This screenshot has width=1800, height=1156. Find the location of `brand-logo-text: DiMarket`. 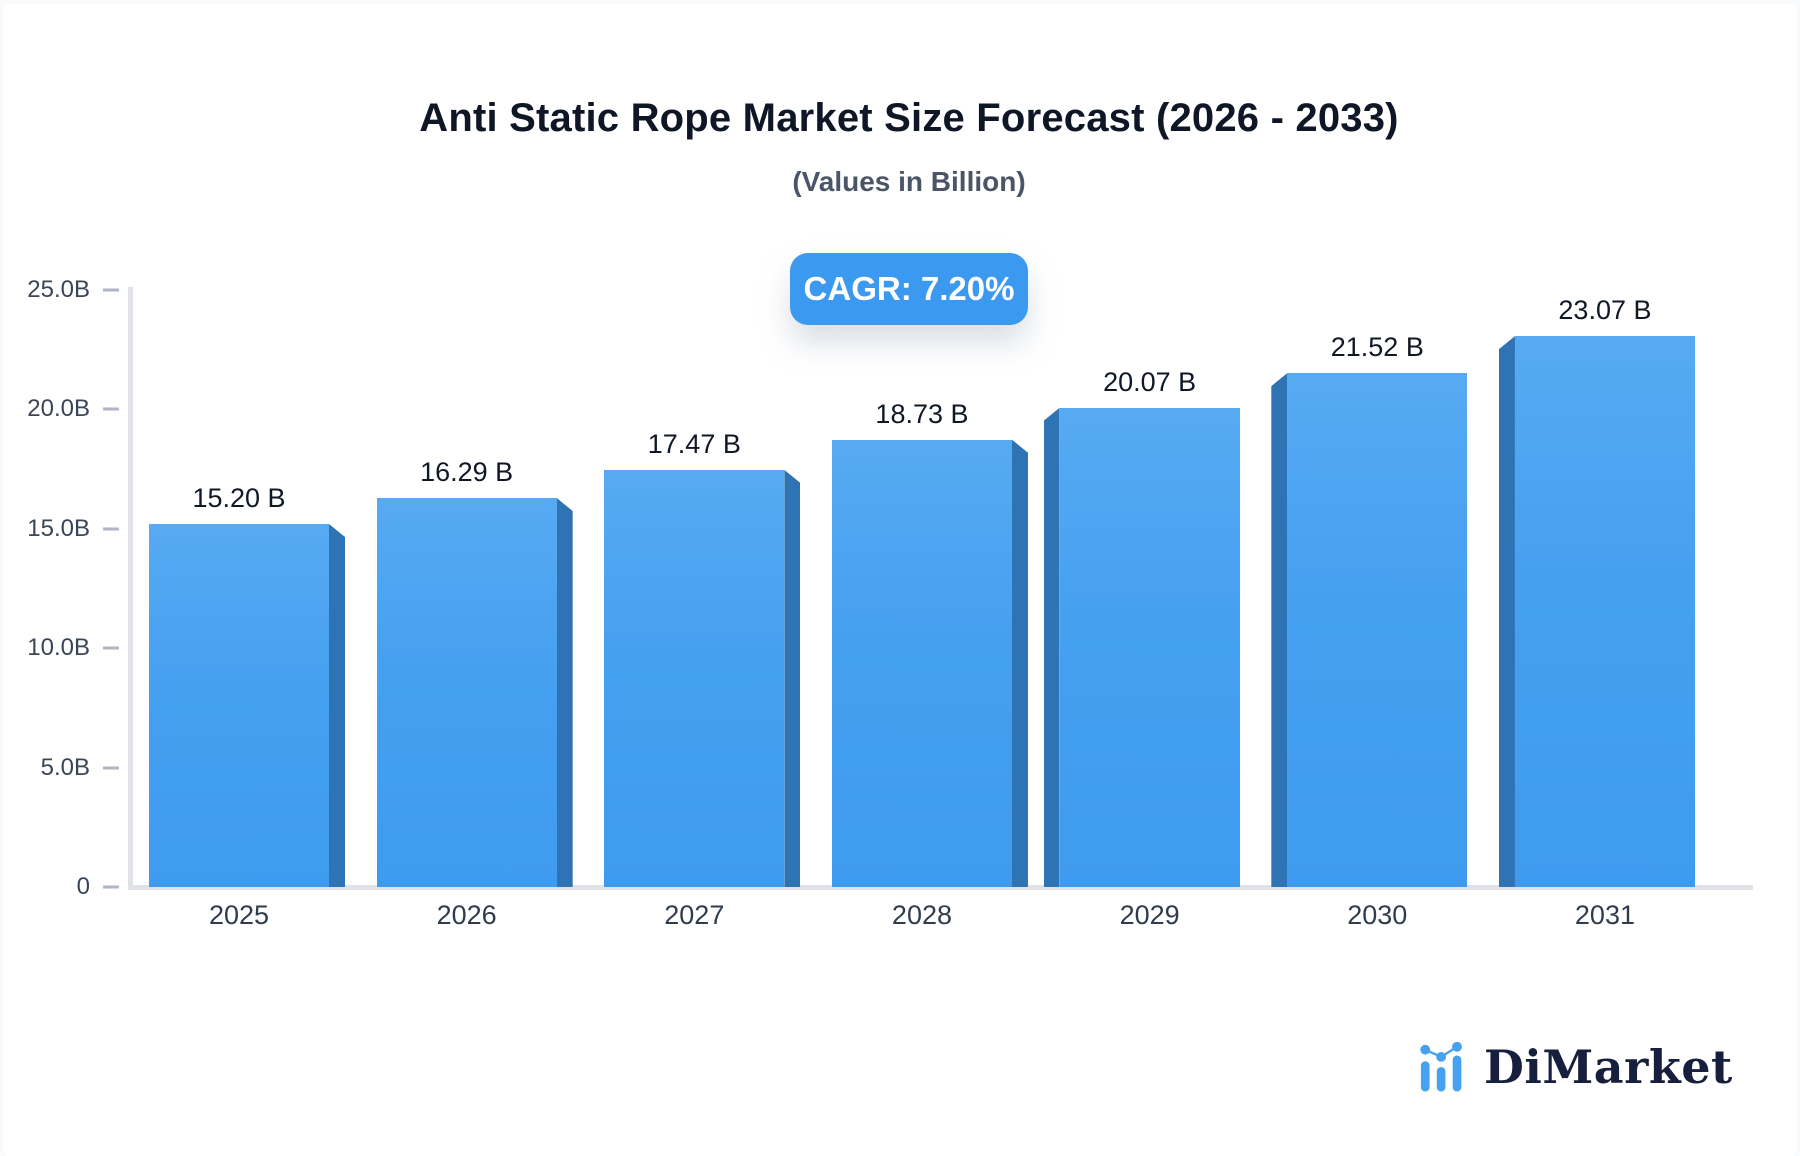

brand-logo-text: DiMarket is located at coordinates (1608, 1067).